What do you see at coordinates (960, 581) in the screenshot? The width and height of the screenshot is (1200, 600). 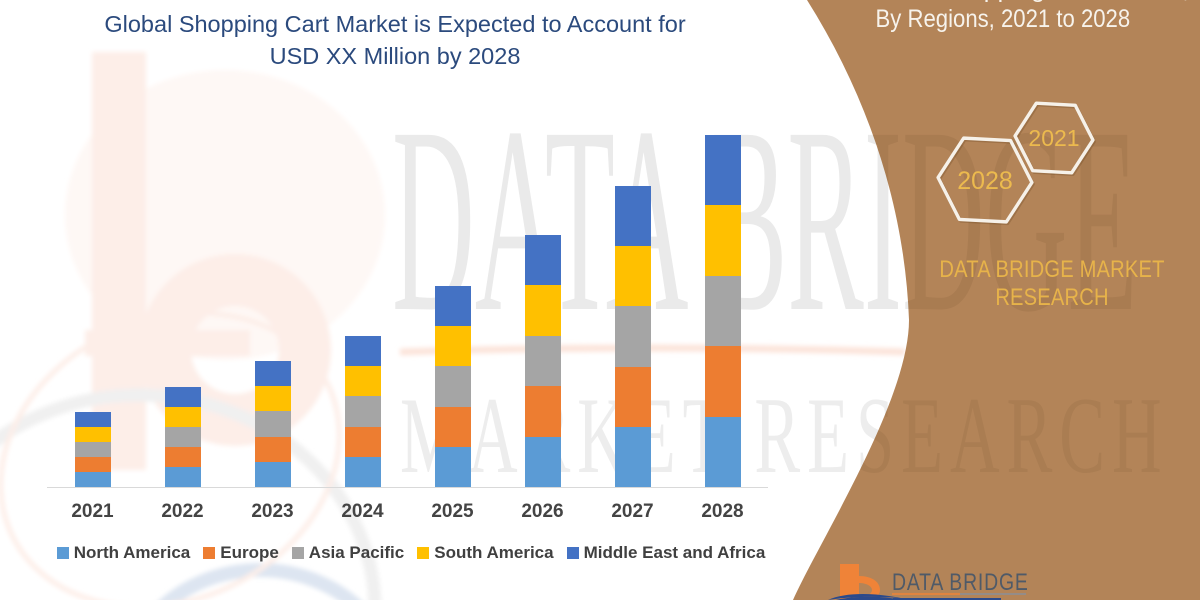 I see `svg-text: DATA BRIDGE` at bounding box center [960, 581].